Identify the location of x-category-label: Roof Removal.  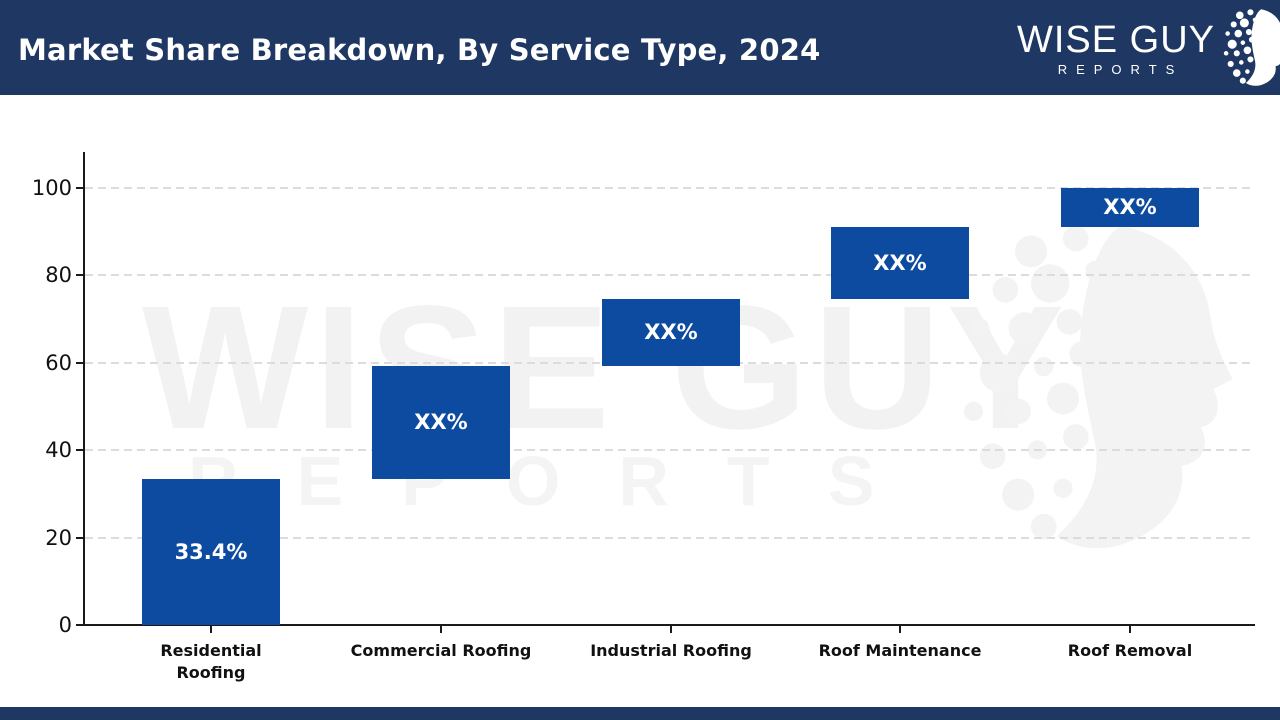
(1130, 651).